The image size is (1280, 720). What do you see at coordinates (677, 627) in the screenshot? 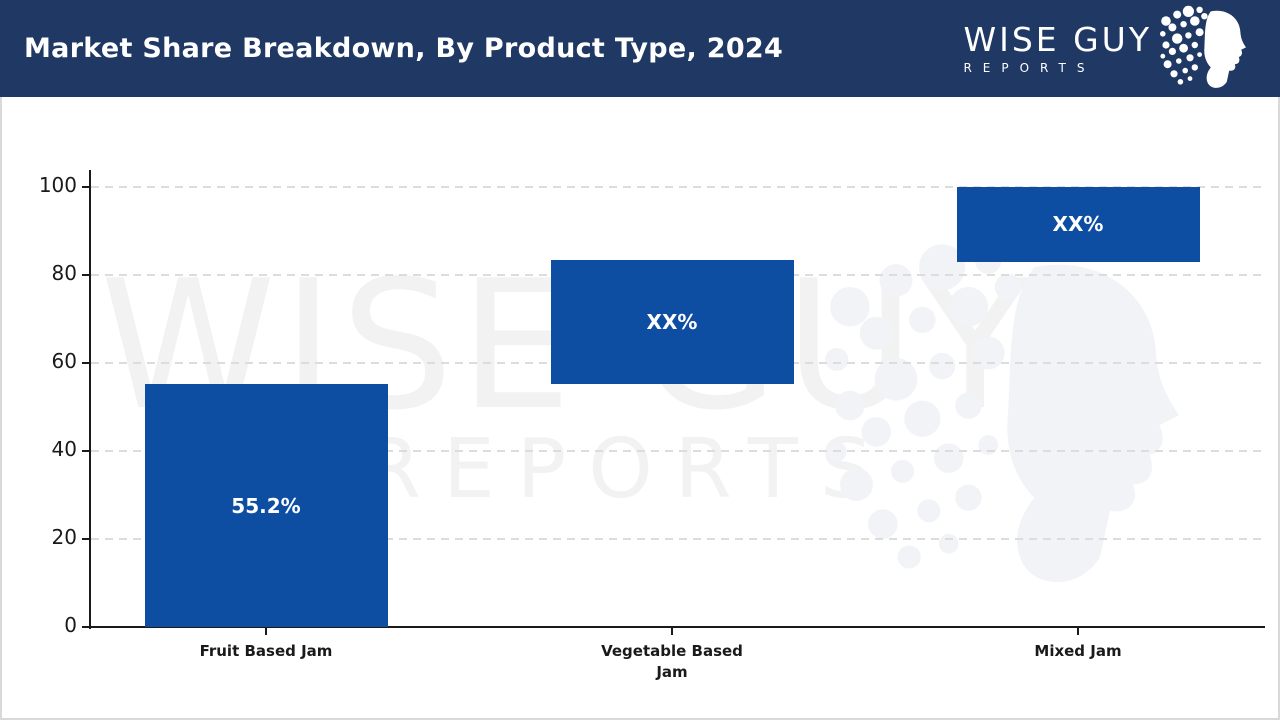
I see `x-axis-line` at bounding box center [677, 627].